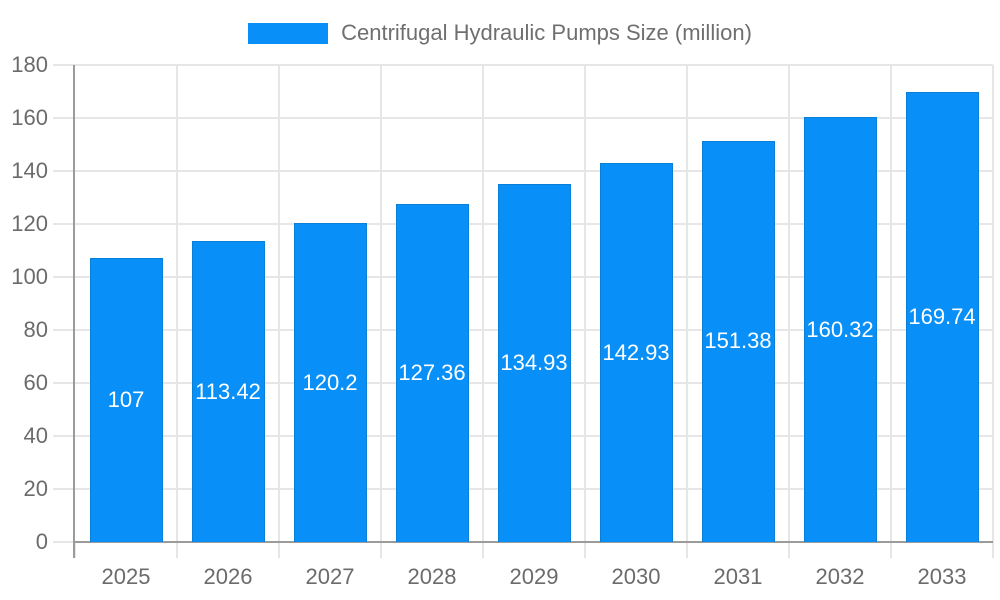 This screenshot has width=1000, height=600. What do you see at coordinates (942, 576) in the screenshot?
I see `x-axis-label: 2033` at bounding box center [942, 576].